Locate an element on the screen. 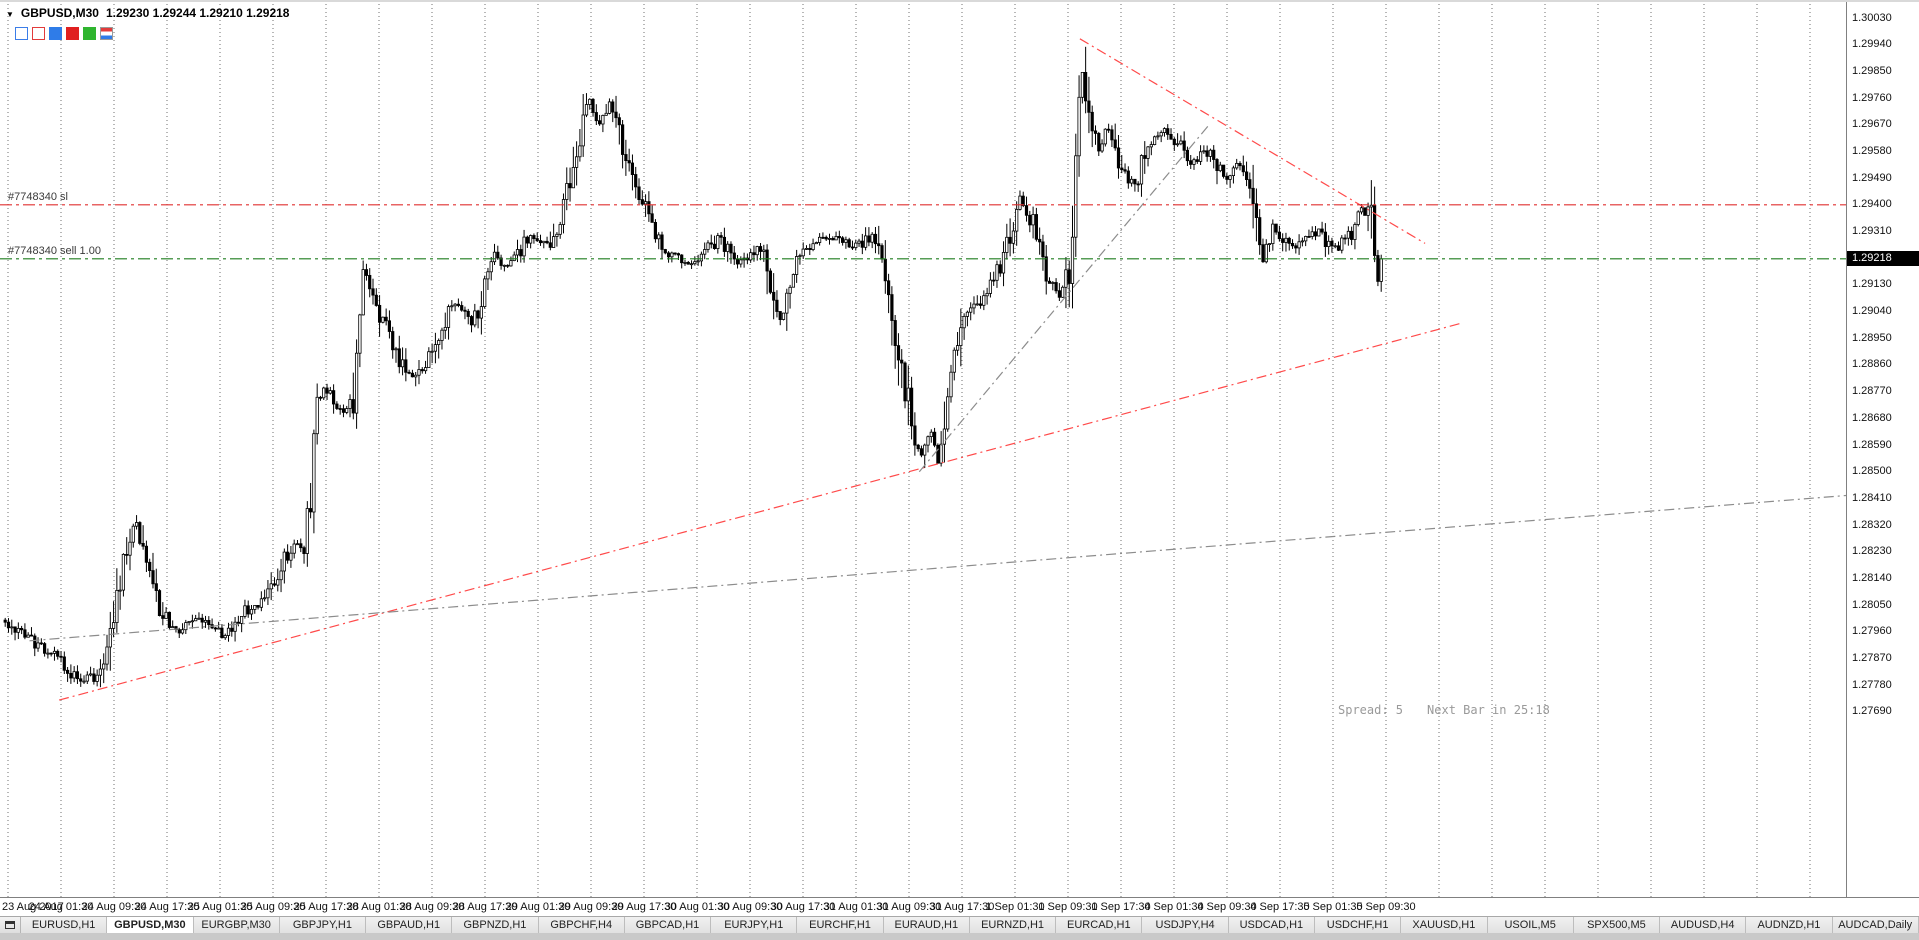 This screenshot has width=1919, height=940. price-axis-label: 1.28050 is located at coordinates (1872, 604).